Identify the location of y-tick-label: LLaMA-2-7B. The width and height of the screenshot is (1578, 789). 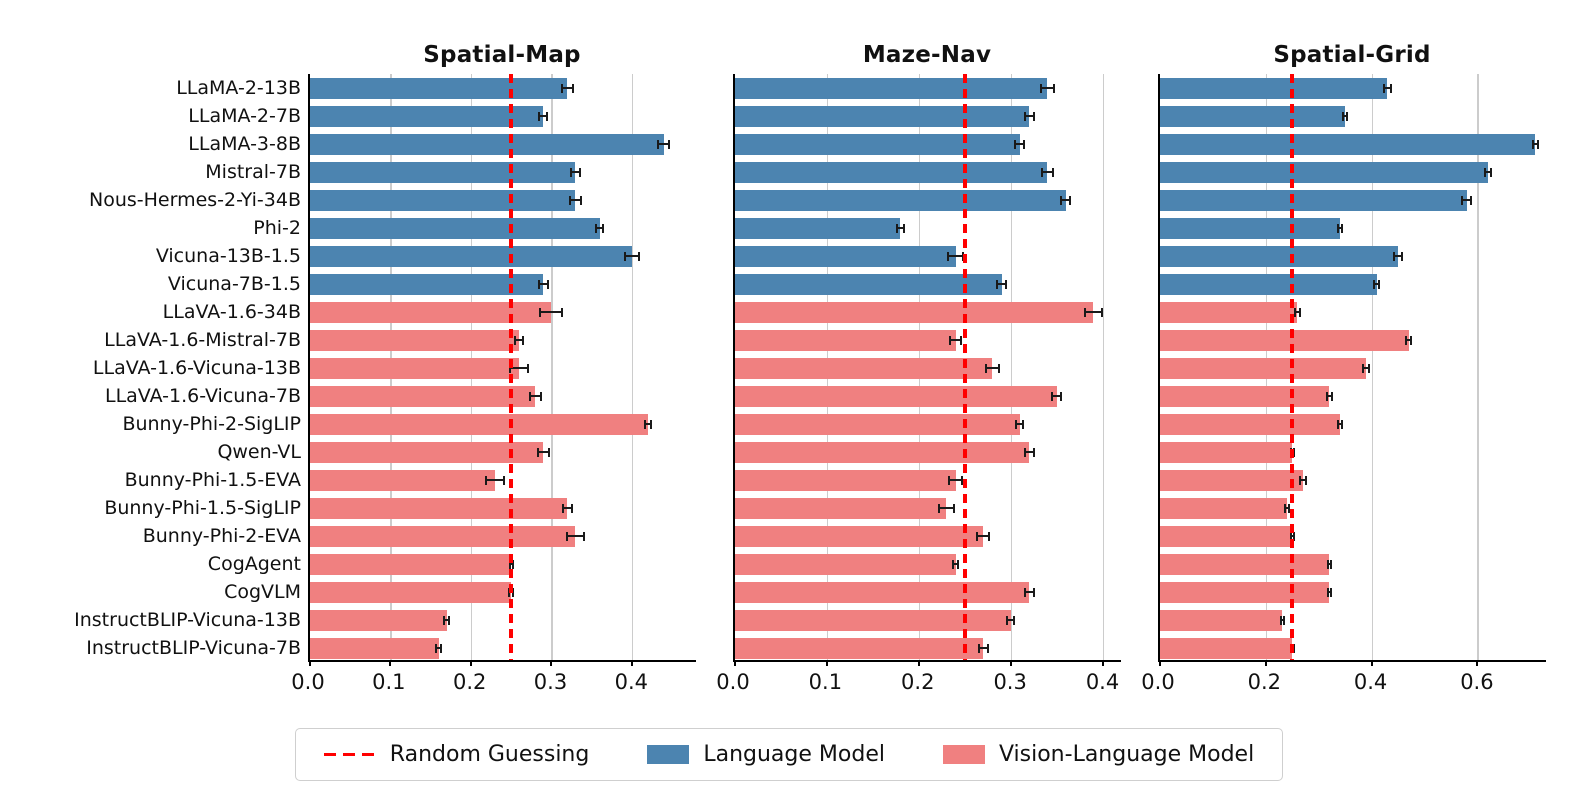
(244, 116).